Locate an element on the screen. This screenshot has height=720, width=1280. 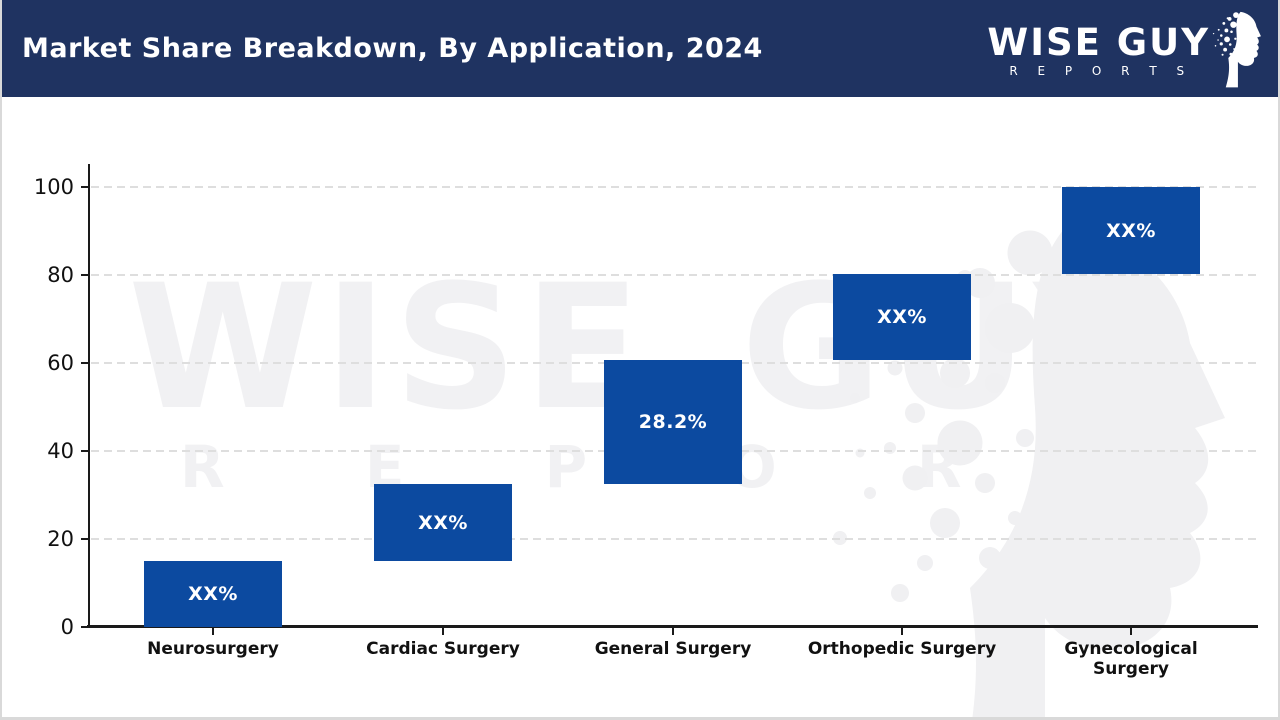
y-axis-line is located at coordinates (89, 395).